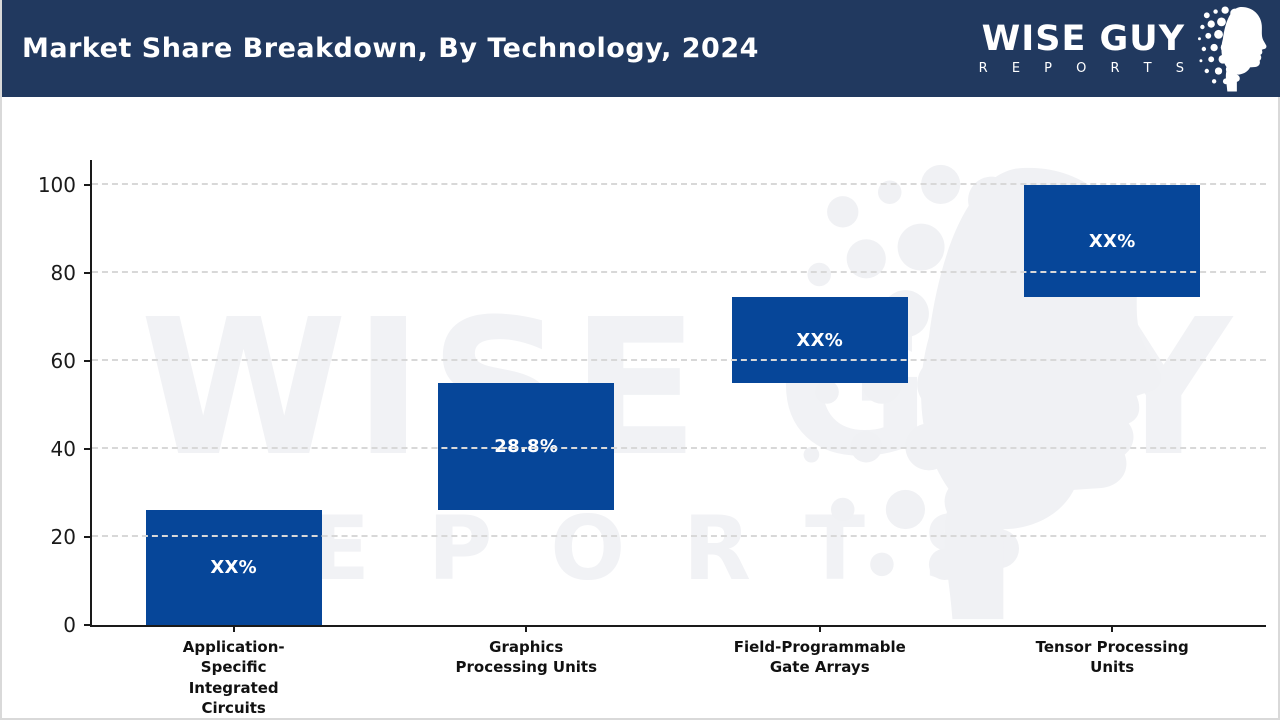 This screenshot has height=720, width=1280. I want to click on x-axis-category-label-line: Graphics, so click(526, 647).